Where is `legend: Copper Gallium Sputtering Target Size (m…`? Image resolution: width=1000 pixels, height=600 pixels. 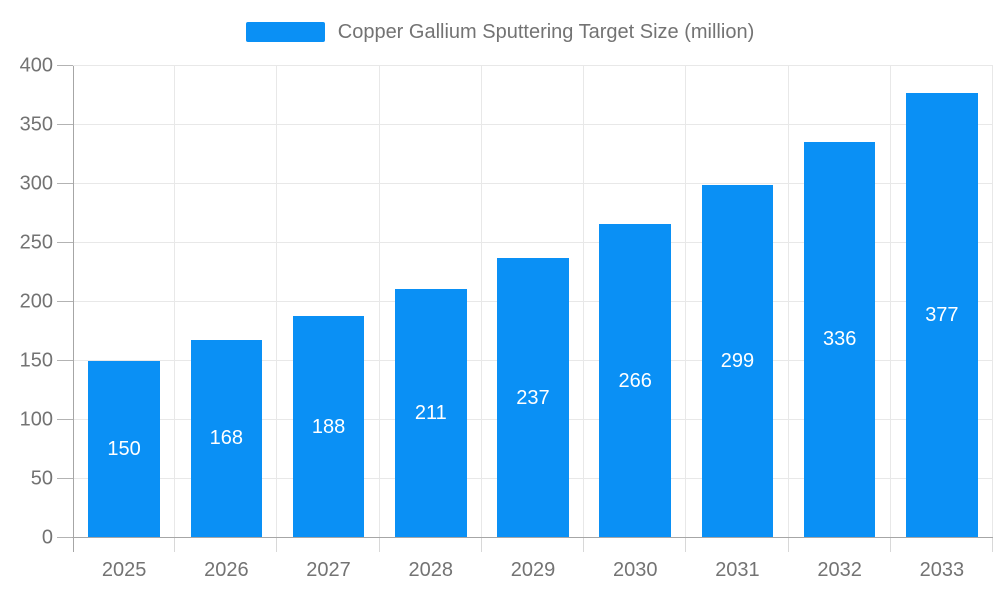 legend: Copper Gallium Sputtering Target Size (m… is located at coordinates (500, 32).